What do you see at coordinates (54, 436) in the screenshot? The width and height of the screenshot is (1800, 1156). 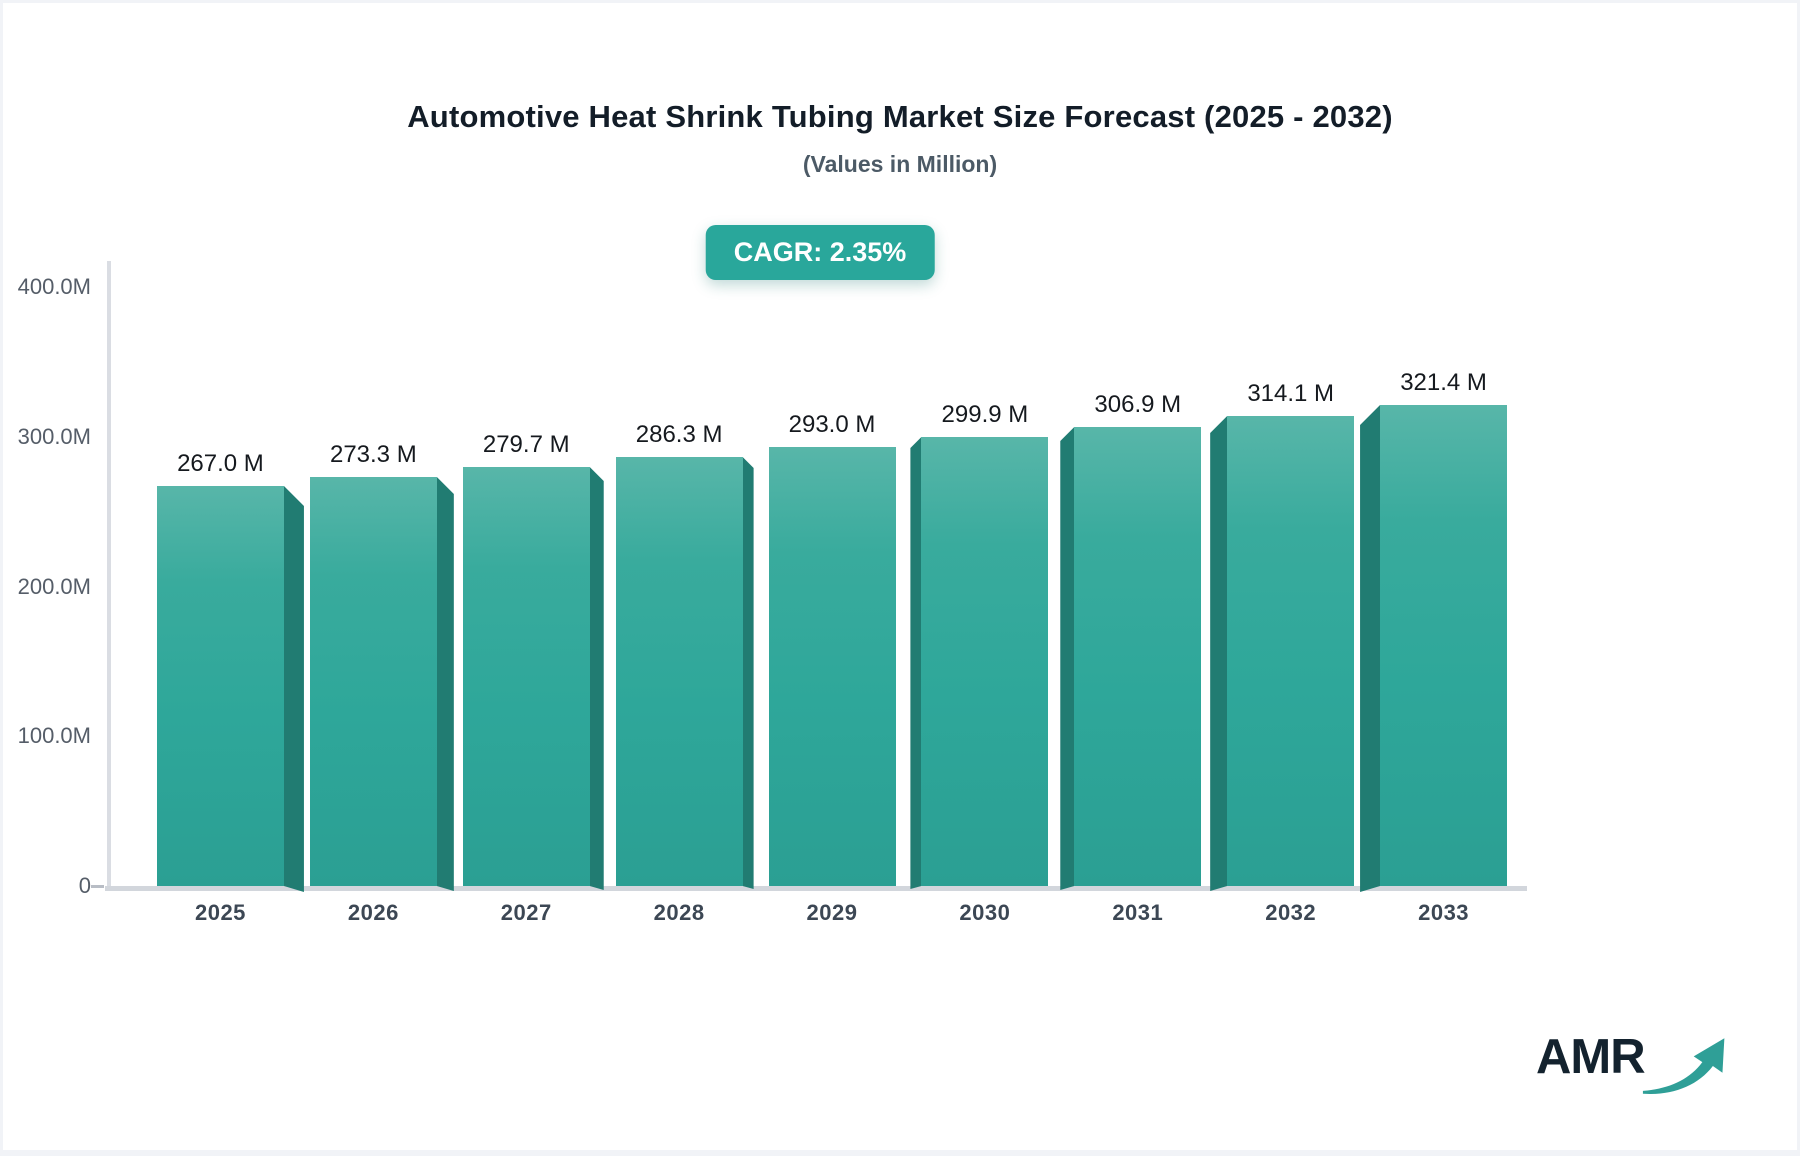 I see `y-tick-label: 300.0M` at bounding box center [54, 436].